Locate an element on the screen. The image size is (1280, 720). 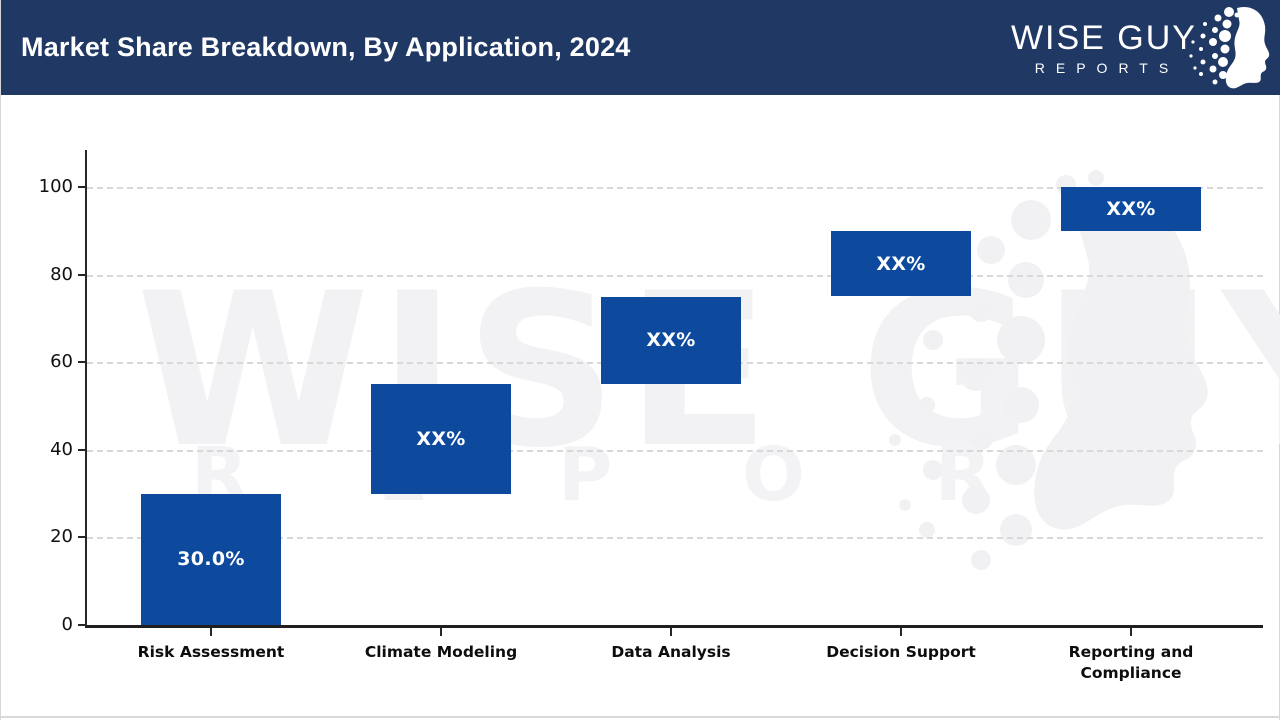
y-tick-label: 60 is located at coordinates (61, 362).